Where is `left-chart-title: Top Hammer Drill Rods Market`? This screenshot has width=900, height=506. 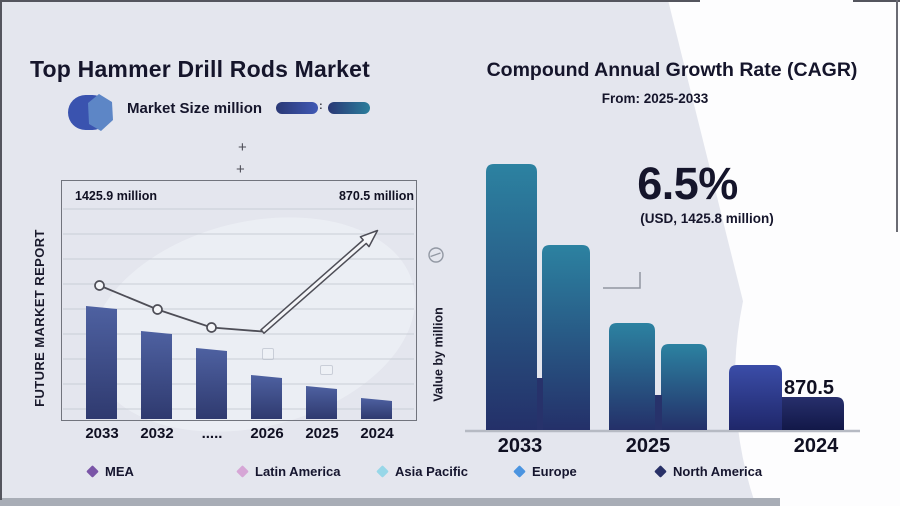 left-chart-title: Top Hammer Drill Rods Market is located at coordinates (200, 69).